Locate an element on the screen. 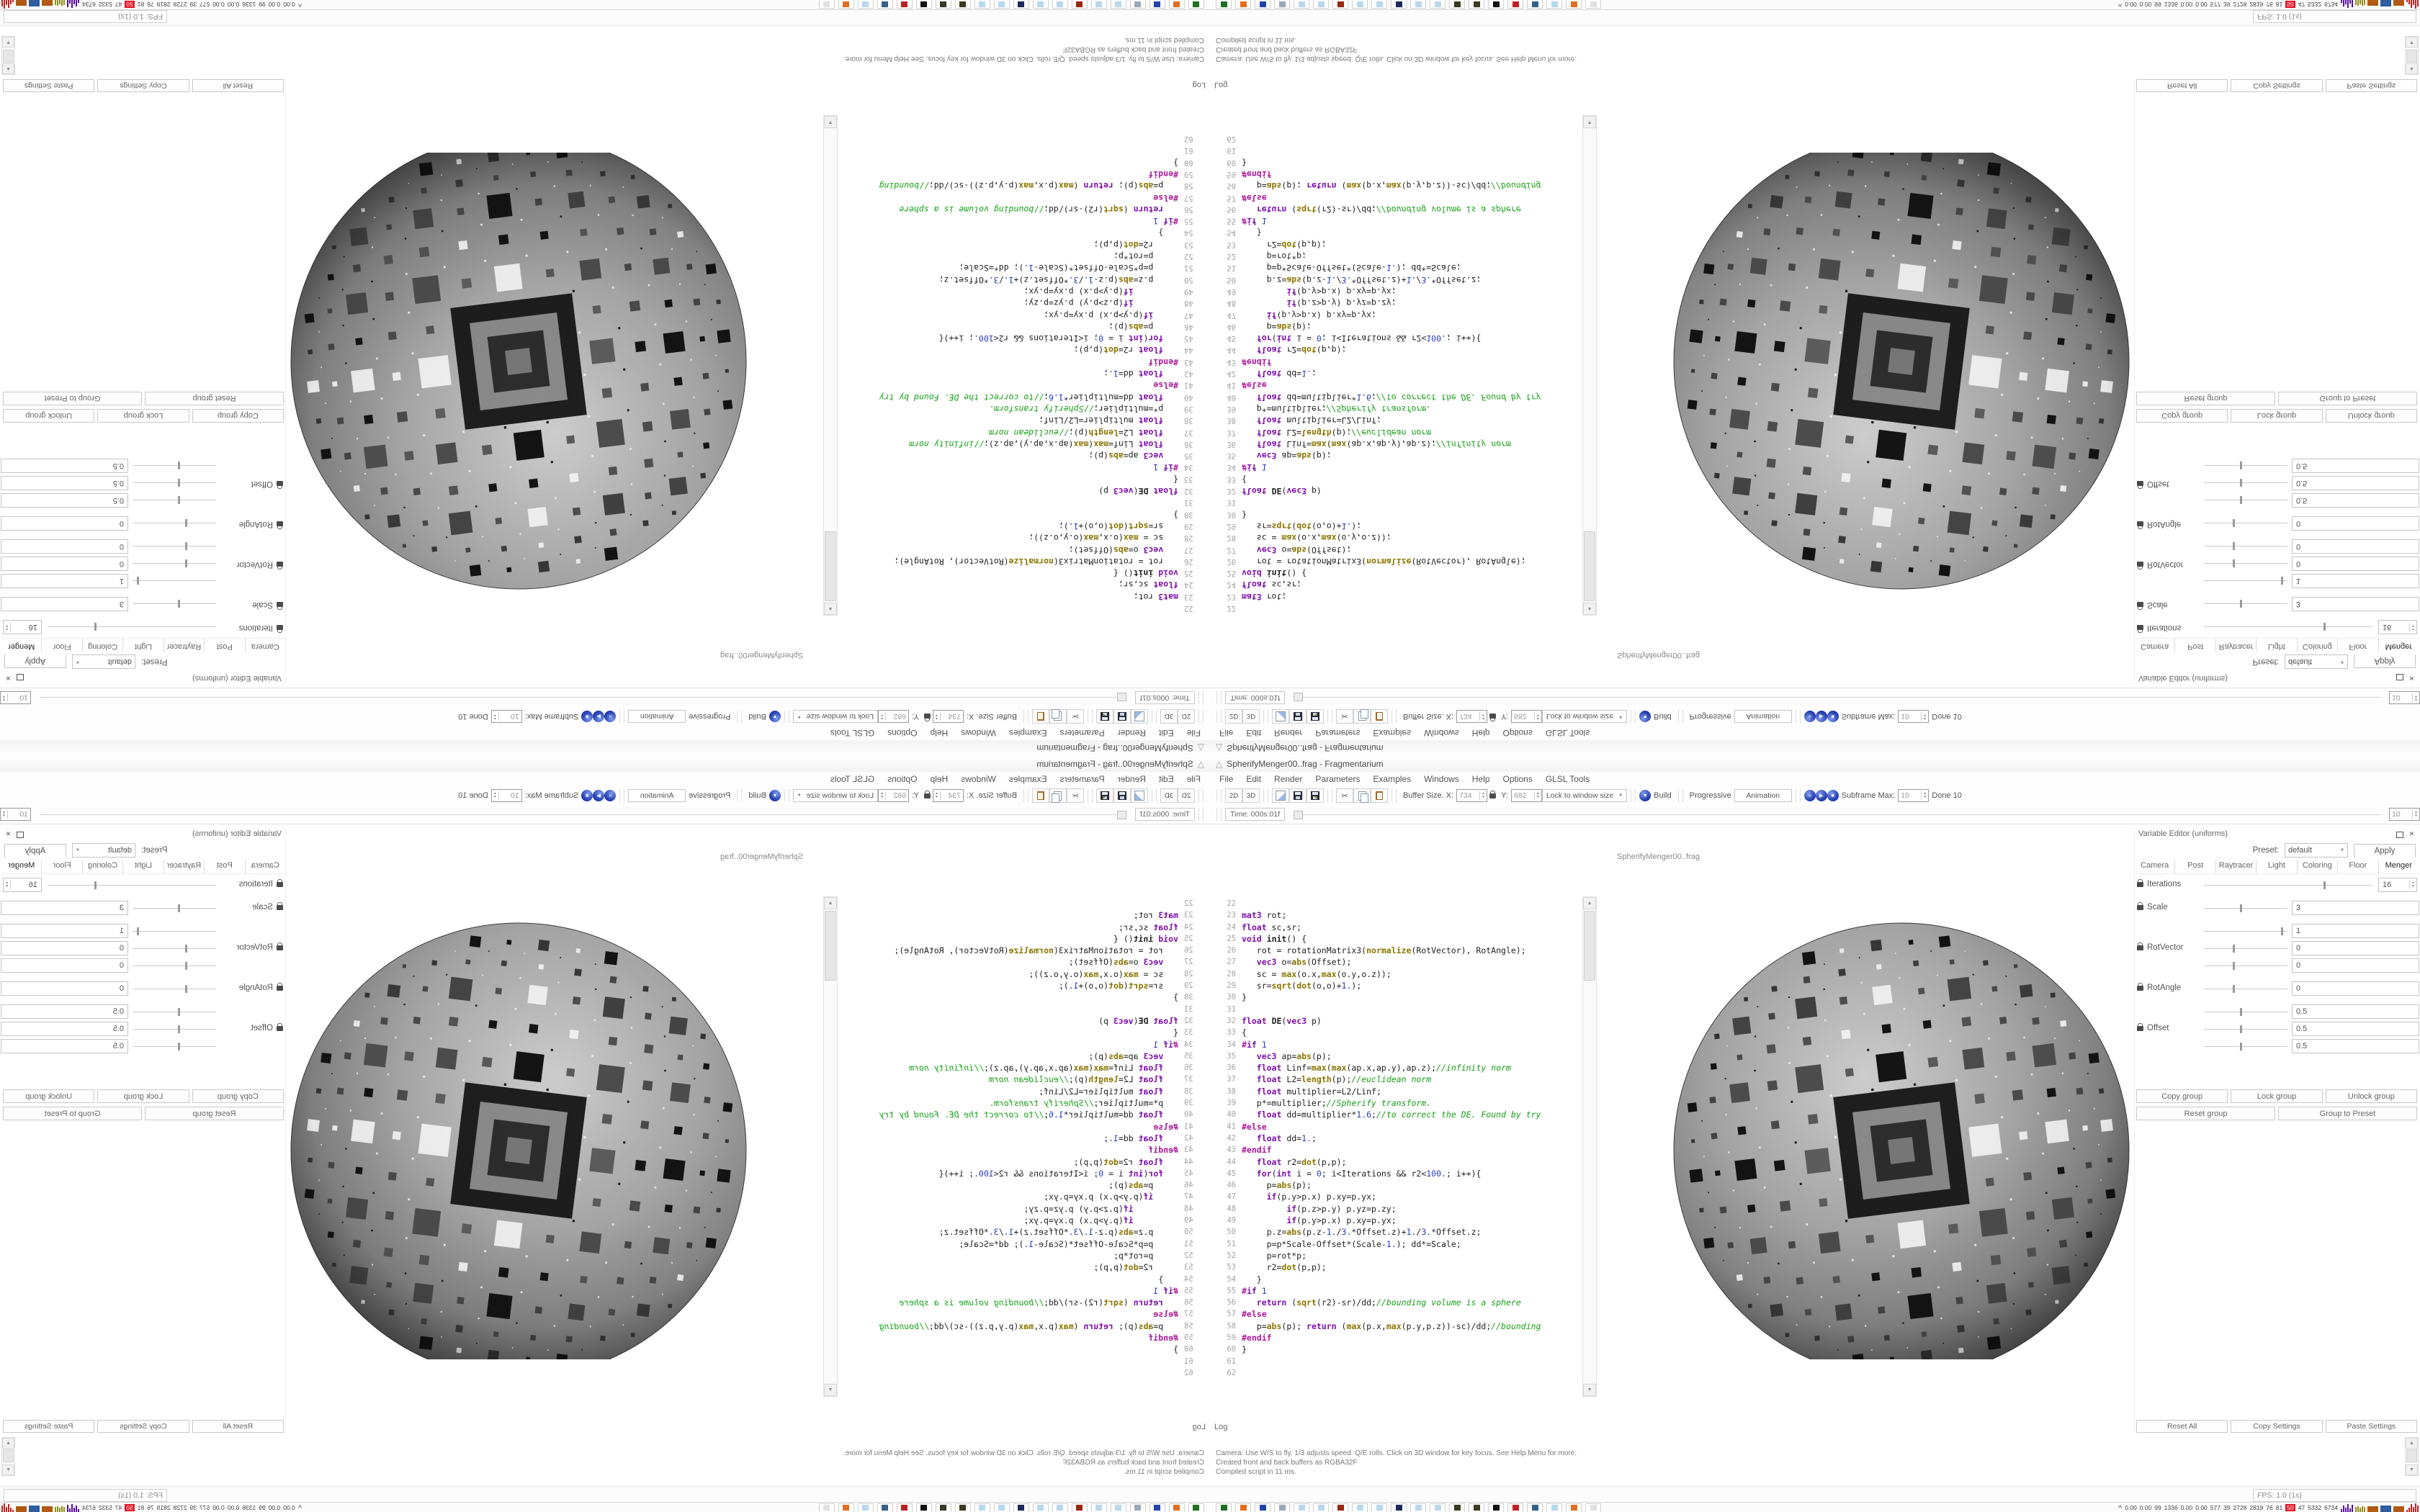 This screenshot has height=1512, width=2420. dock-close-icon: ✕ is located at coordinates (2411, 833).